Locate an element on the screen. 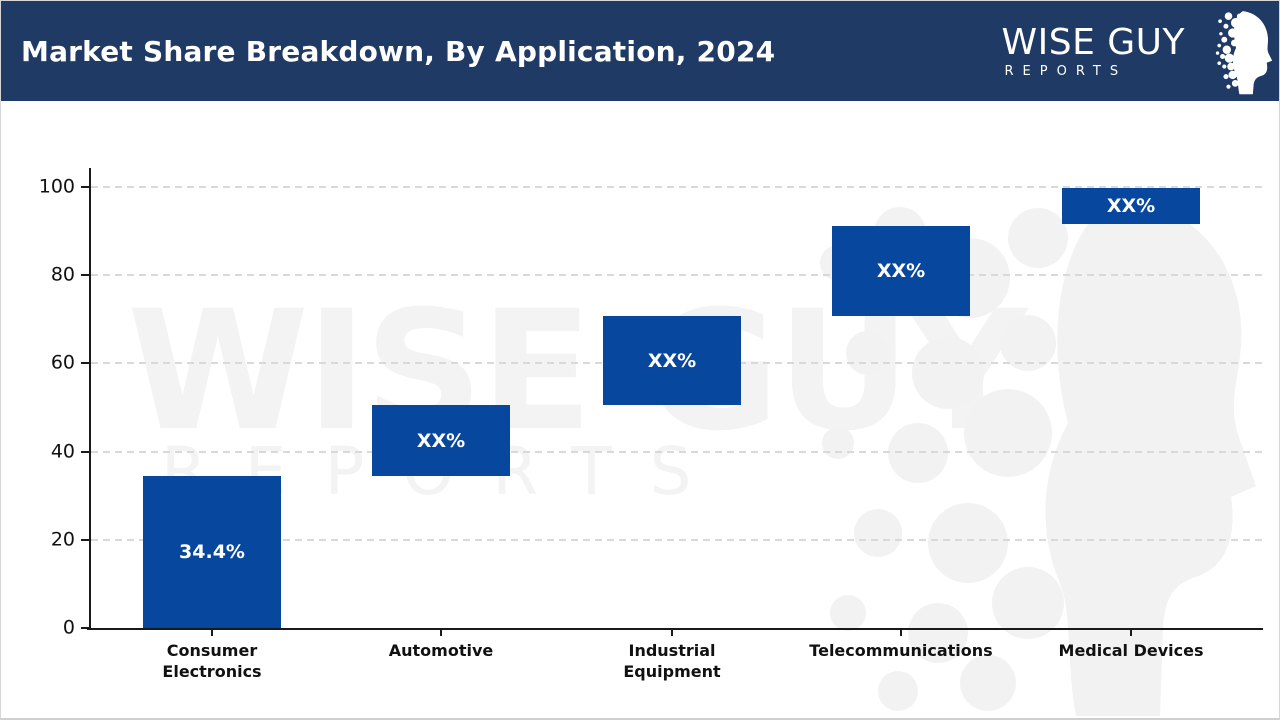 Image resolution: width=1280 pixels, height=720 pixels. category-label-industrial-equipment: Industrial Equipment is located at coordinates (672, 661).